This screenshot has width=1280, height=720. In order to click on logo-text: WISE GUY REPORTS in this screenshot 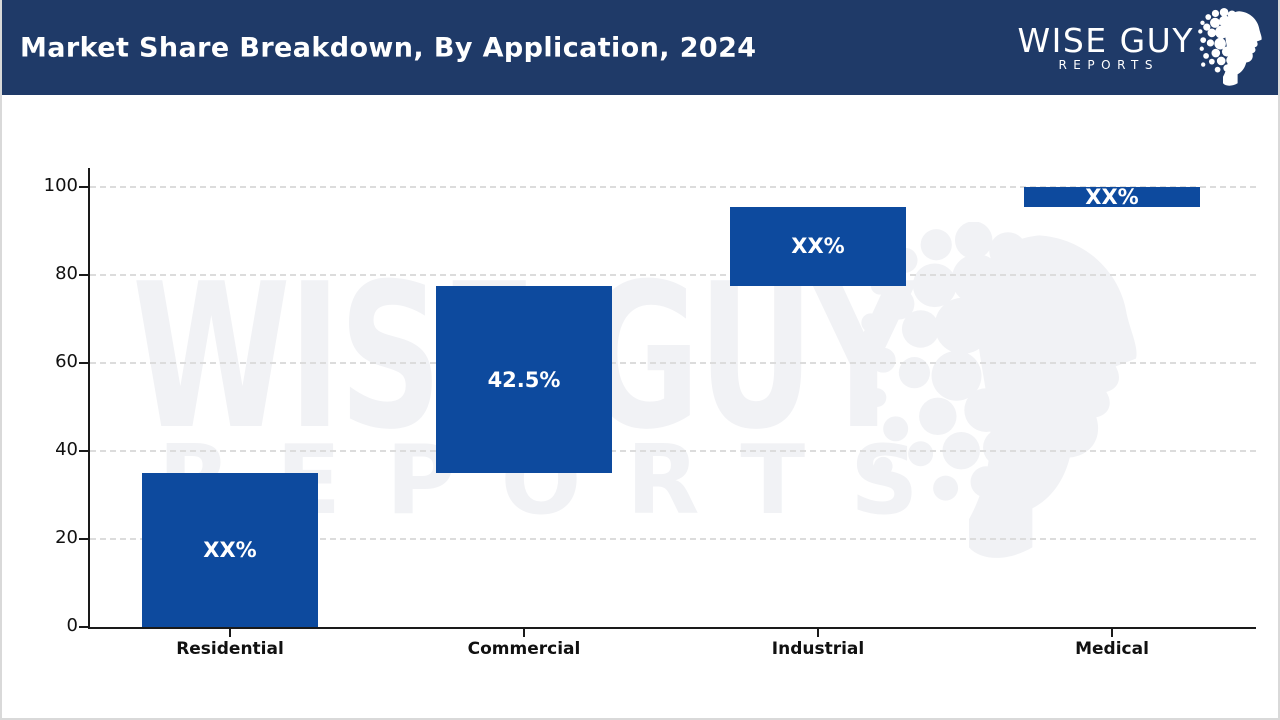, I will do `click(1105, 46)`.